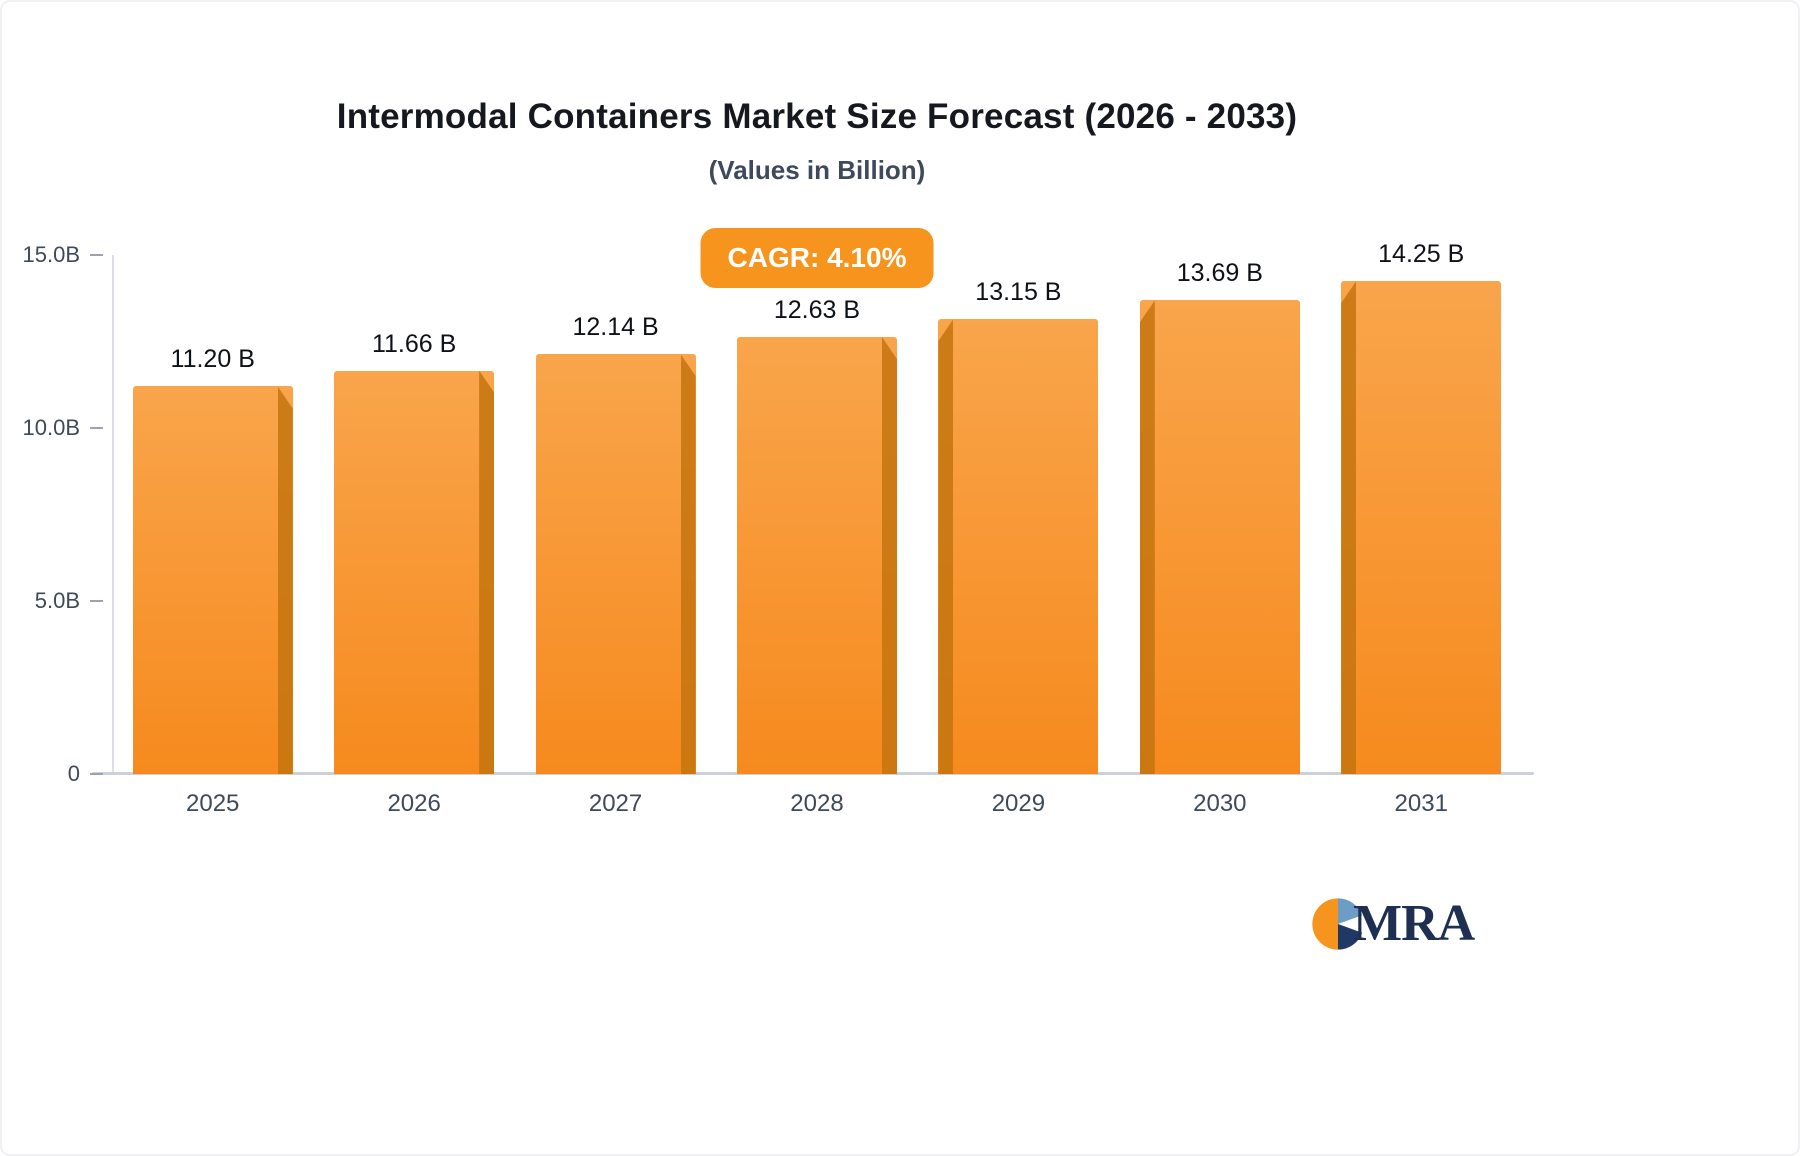 The width and height of the screenshot is (1800, 1156). What do you see at coordinates (1421, 803) in the screenshot?
I see `x-axis-label-2031: 2031` at bounding box center [1421, 803].